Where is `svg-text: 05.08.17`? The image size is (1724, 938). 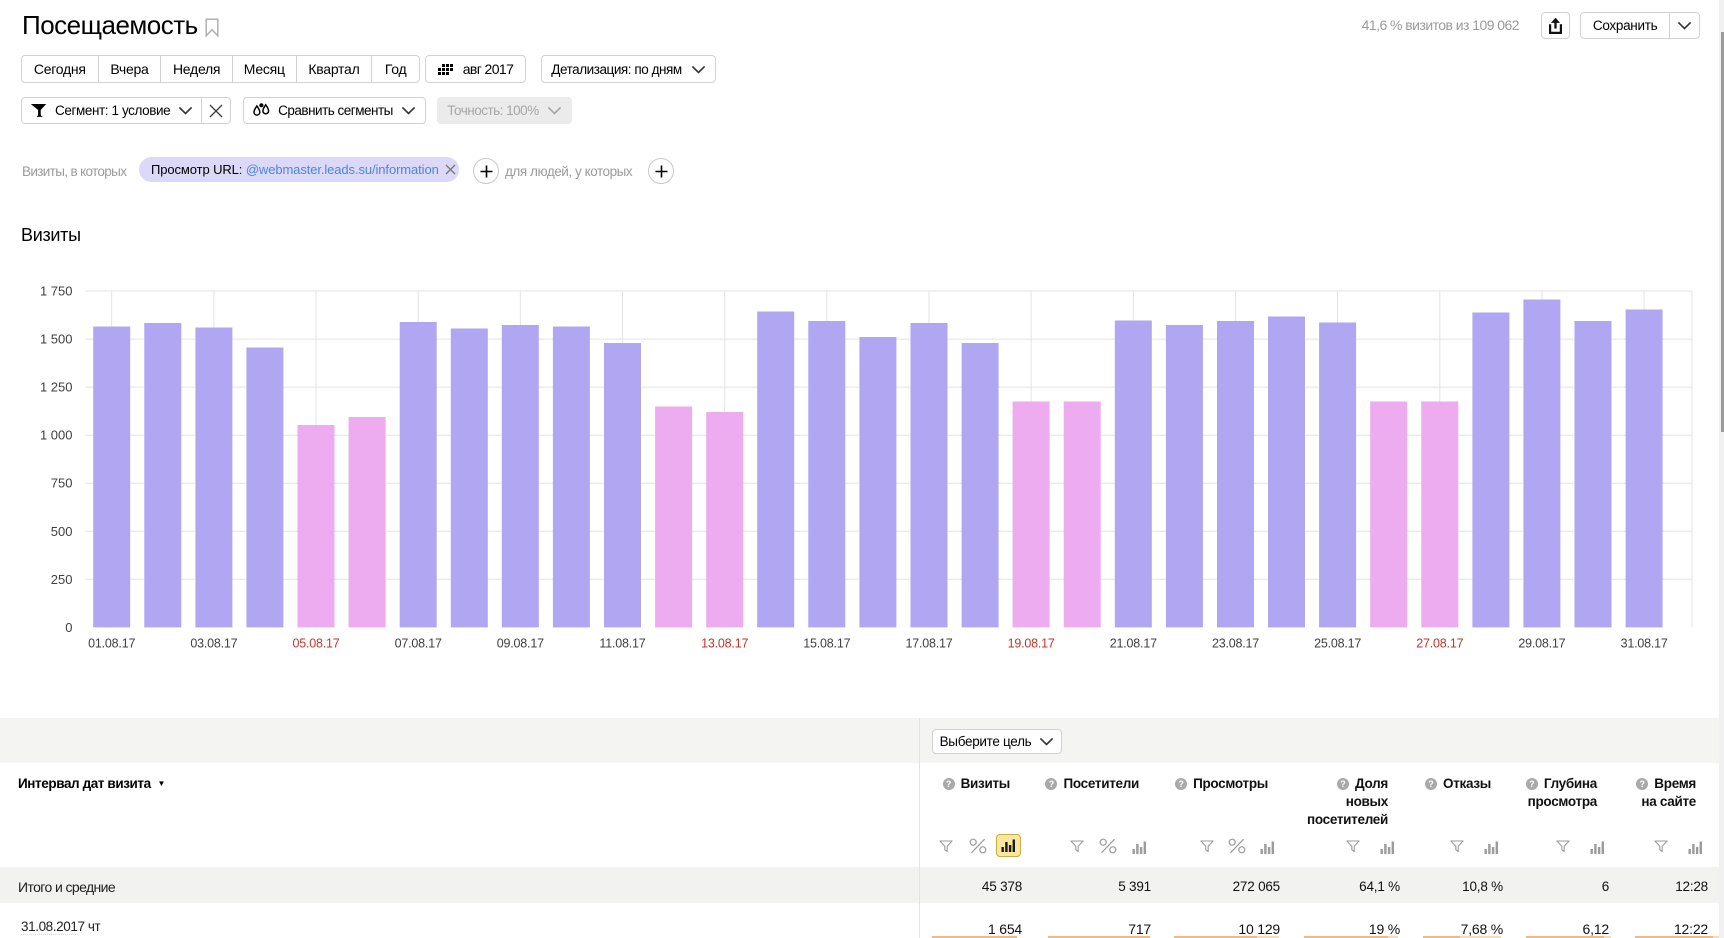
svg-text: 05.08.17 is located at coordinates (315, 644).